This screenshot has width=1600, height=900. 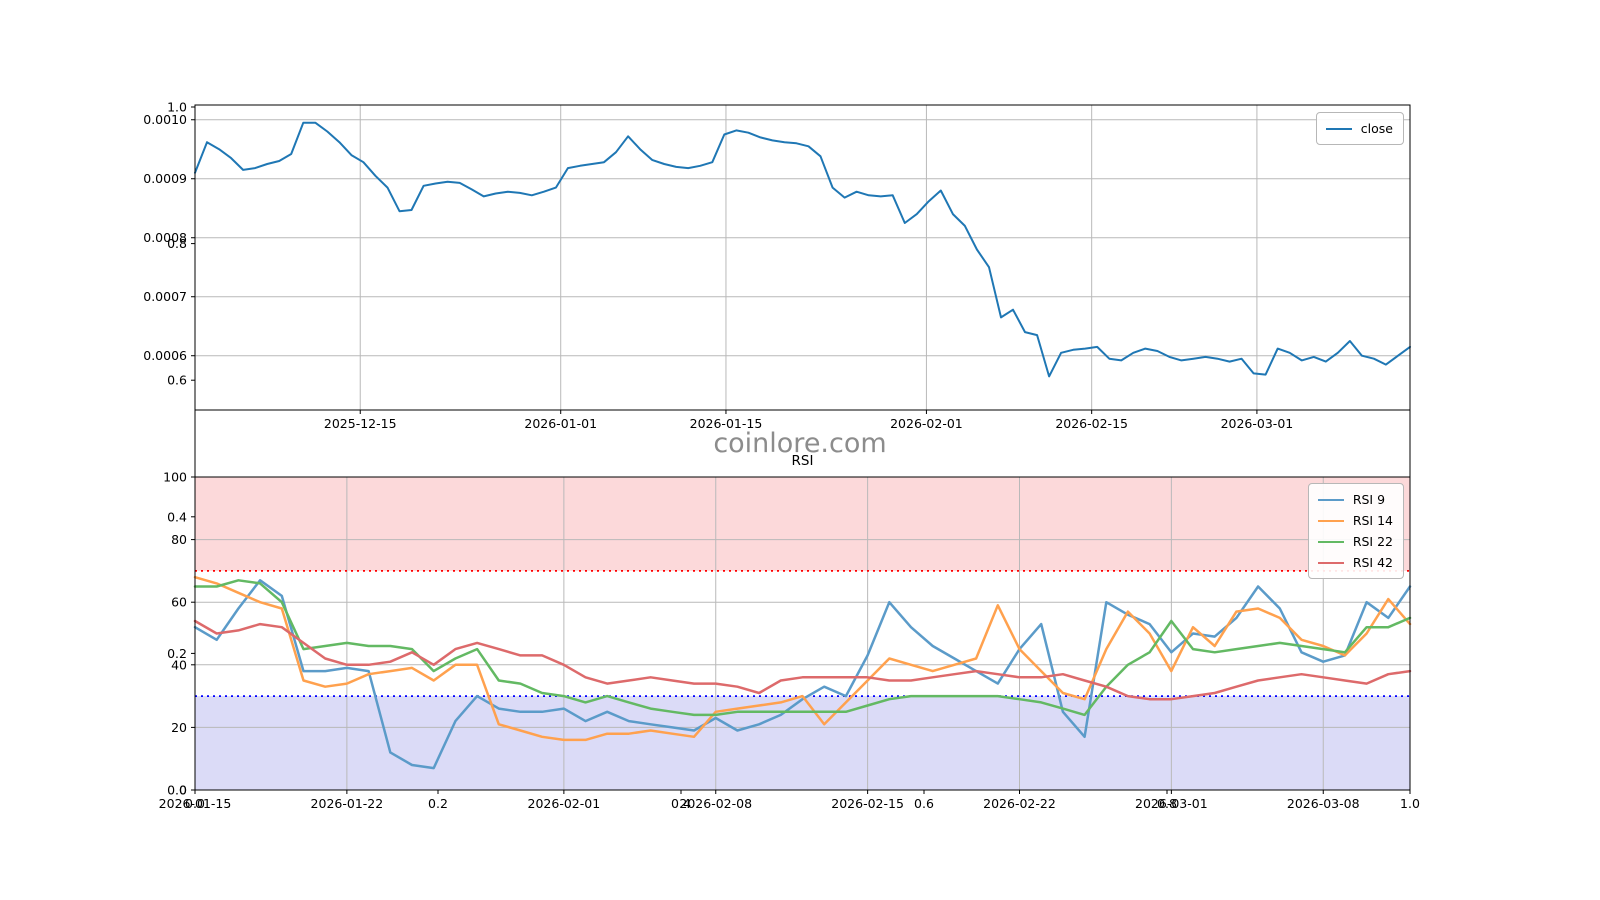 What do you see at coordinates (560, 423) in the screenshot?
I see `x-tick-label: 2026-01-01` at bounding box center [560, 423].